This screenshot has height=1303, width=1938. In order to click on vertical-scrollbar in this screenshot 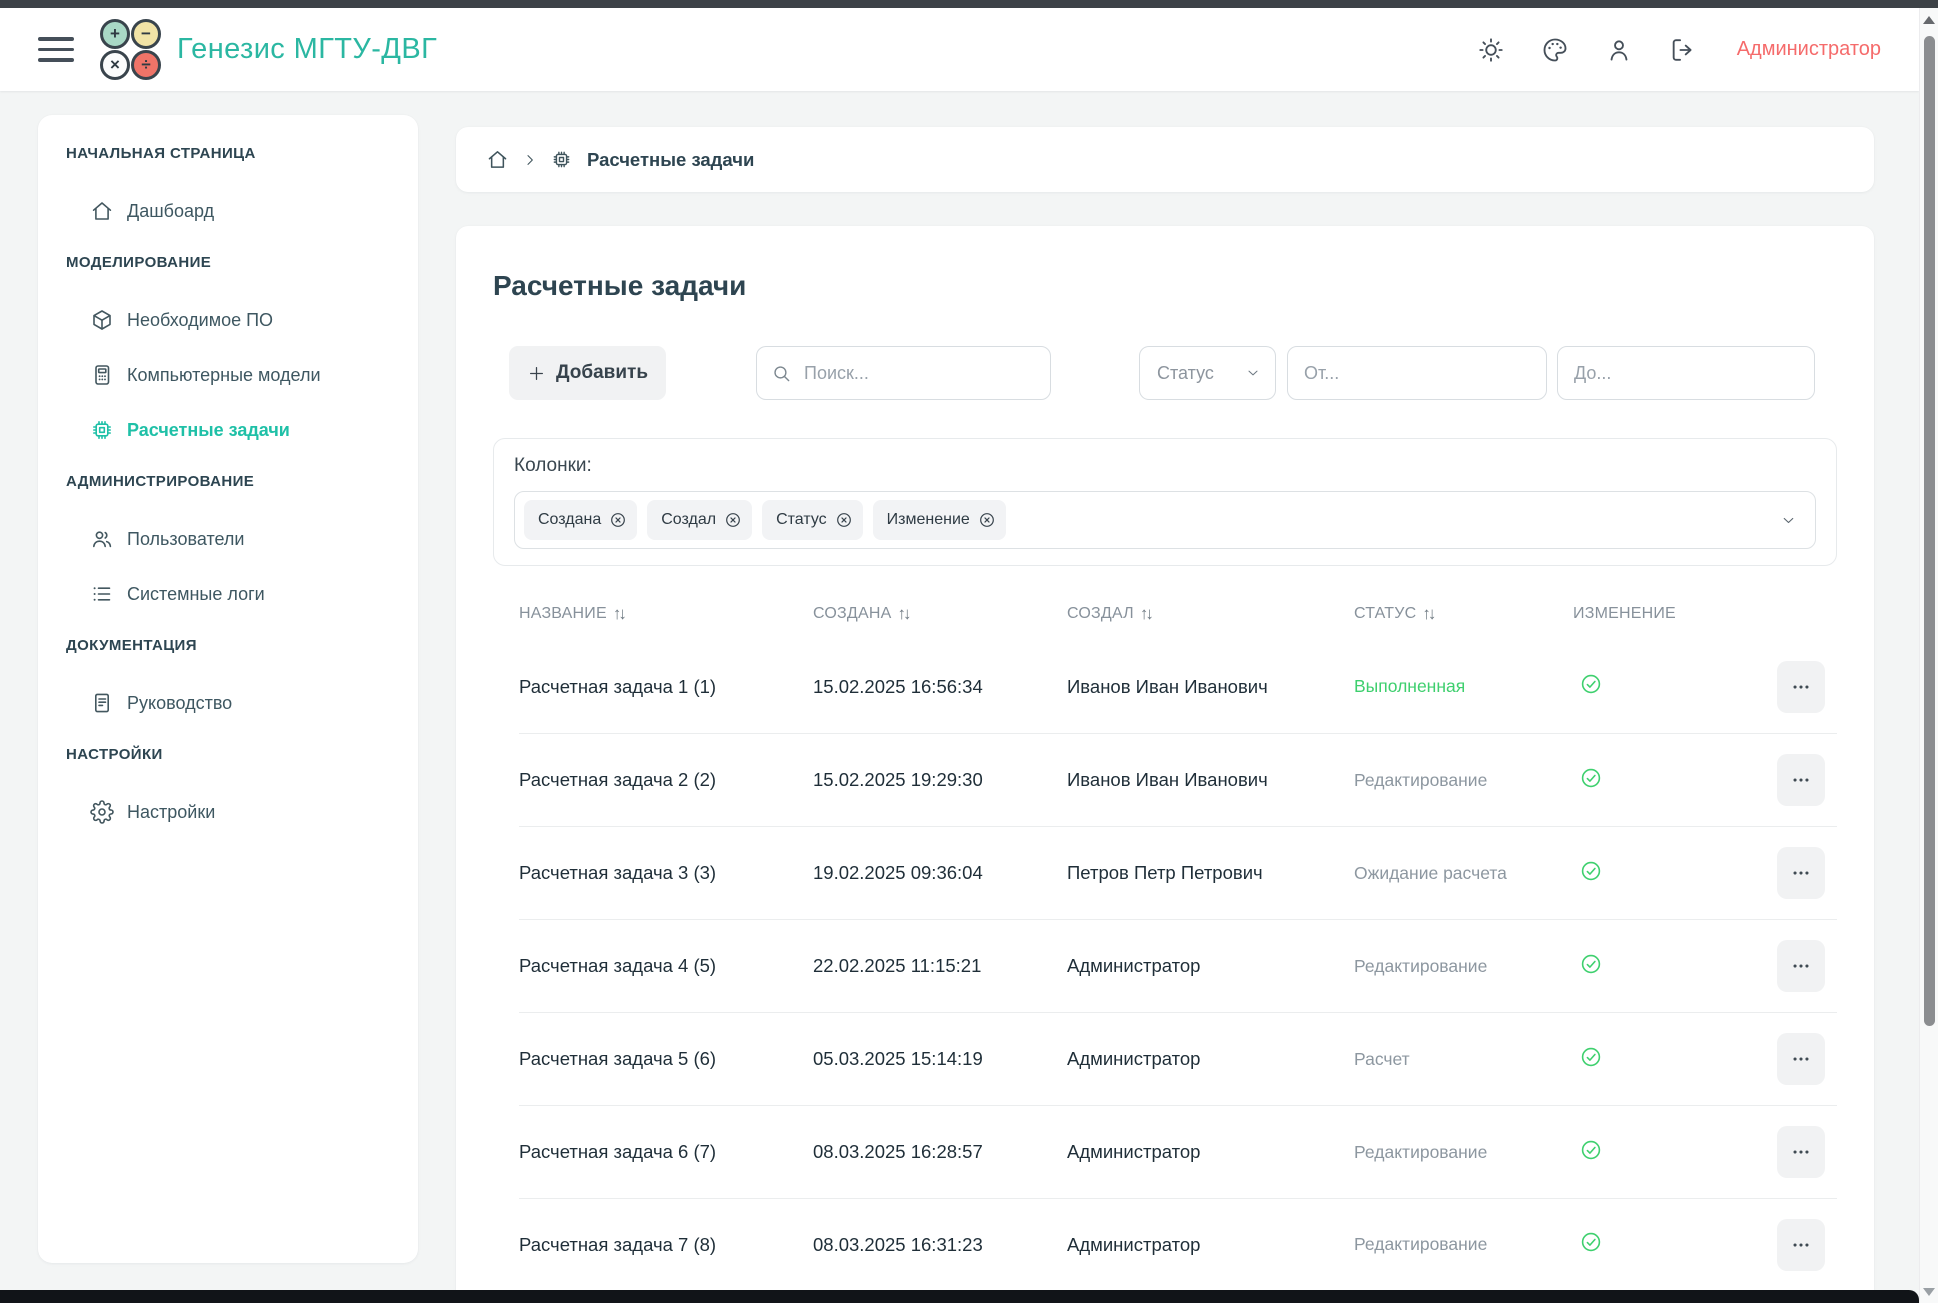, I will do `click(1928, 655)`.